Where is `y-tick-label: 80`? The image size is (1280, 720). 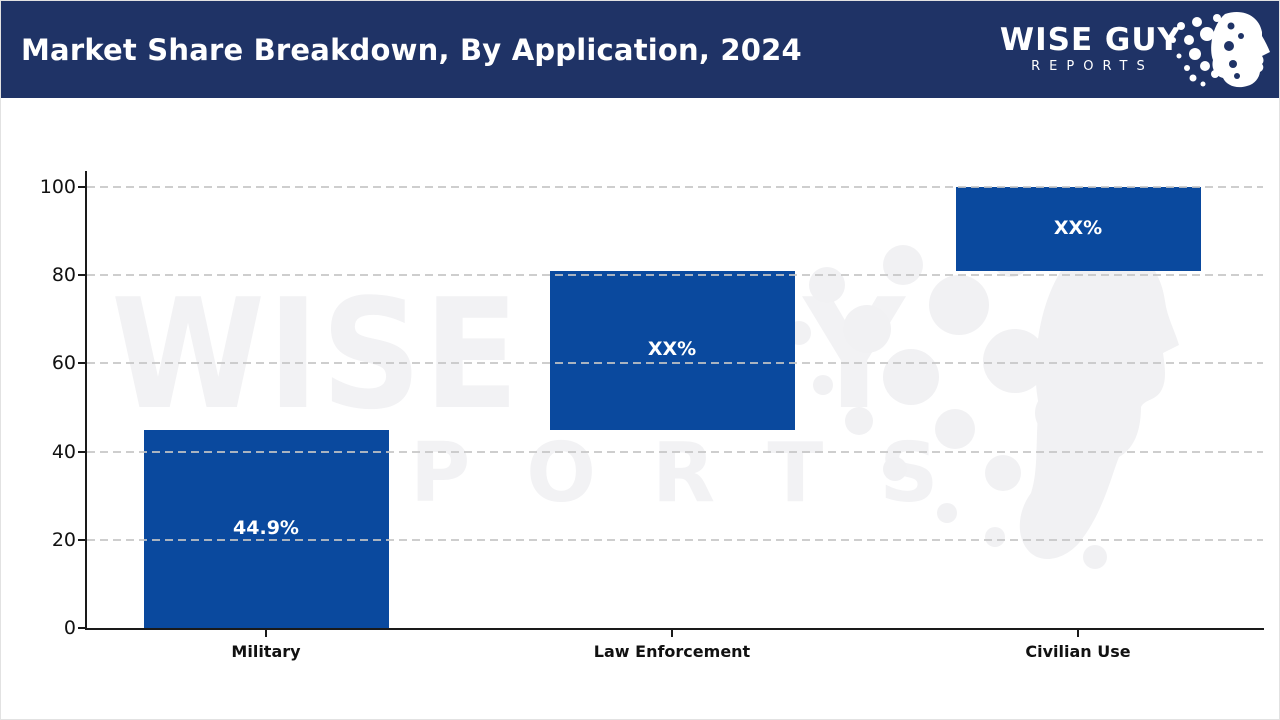
y-tick-label: 80 is located at coordinates (63, 275).